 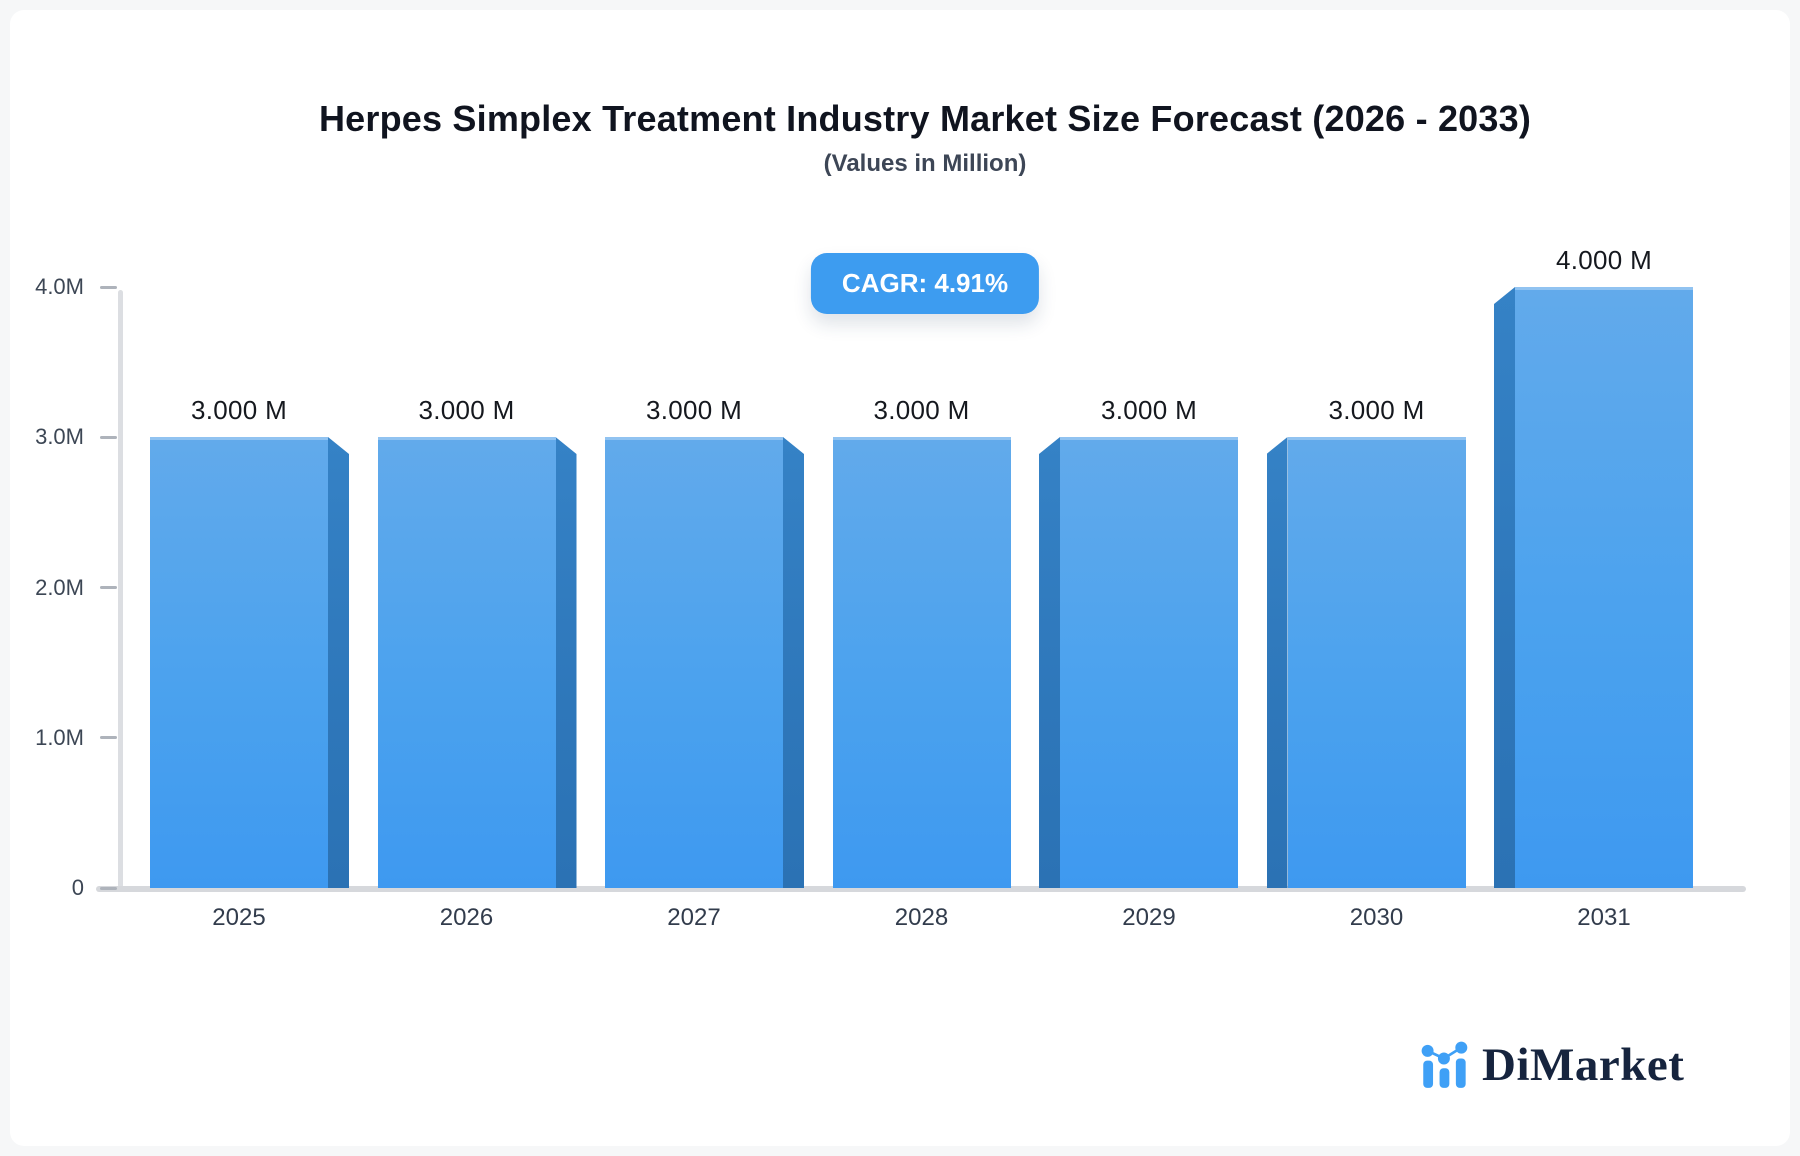 What do you see at coordinates (466, 662) in the screenshot?
I see `bar-2026` at bounding box center [466, 662].